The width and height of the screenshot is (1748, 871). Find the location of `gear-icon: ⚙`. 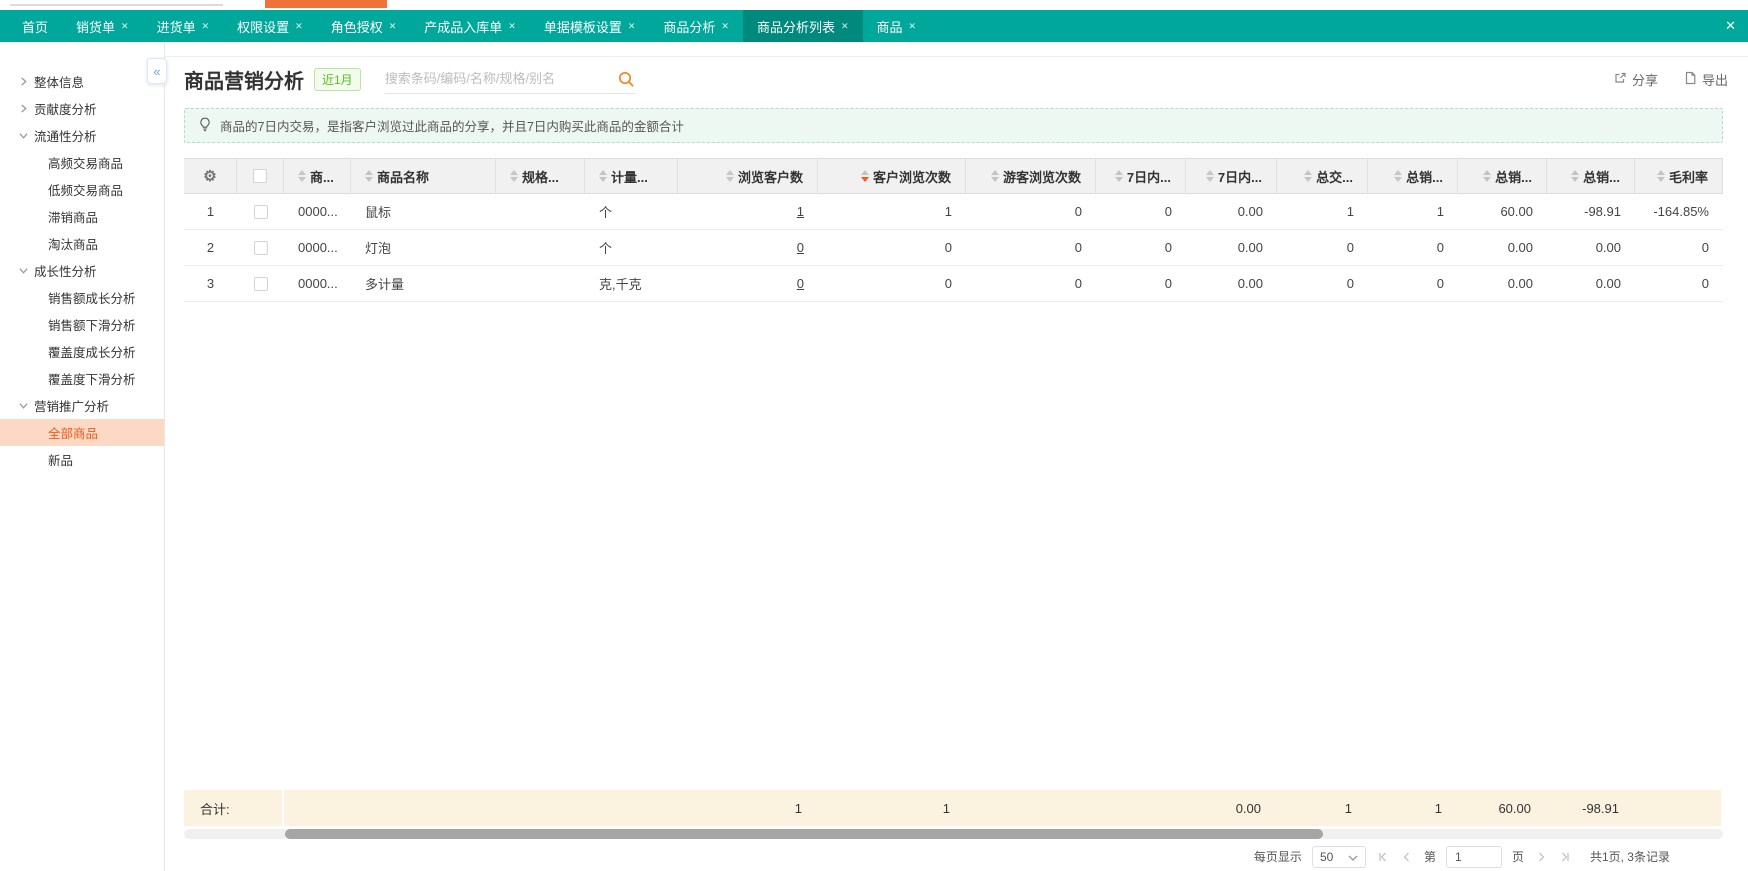

gear-icon: ⚙ is located at coordinates (210, 176).